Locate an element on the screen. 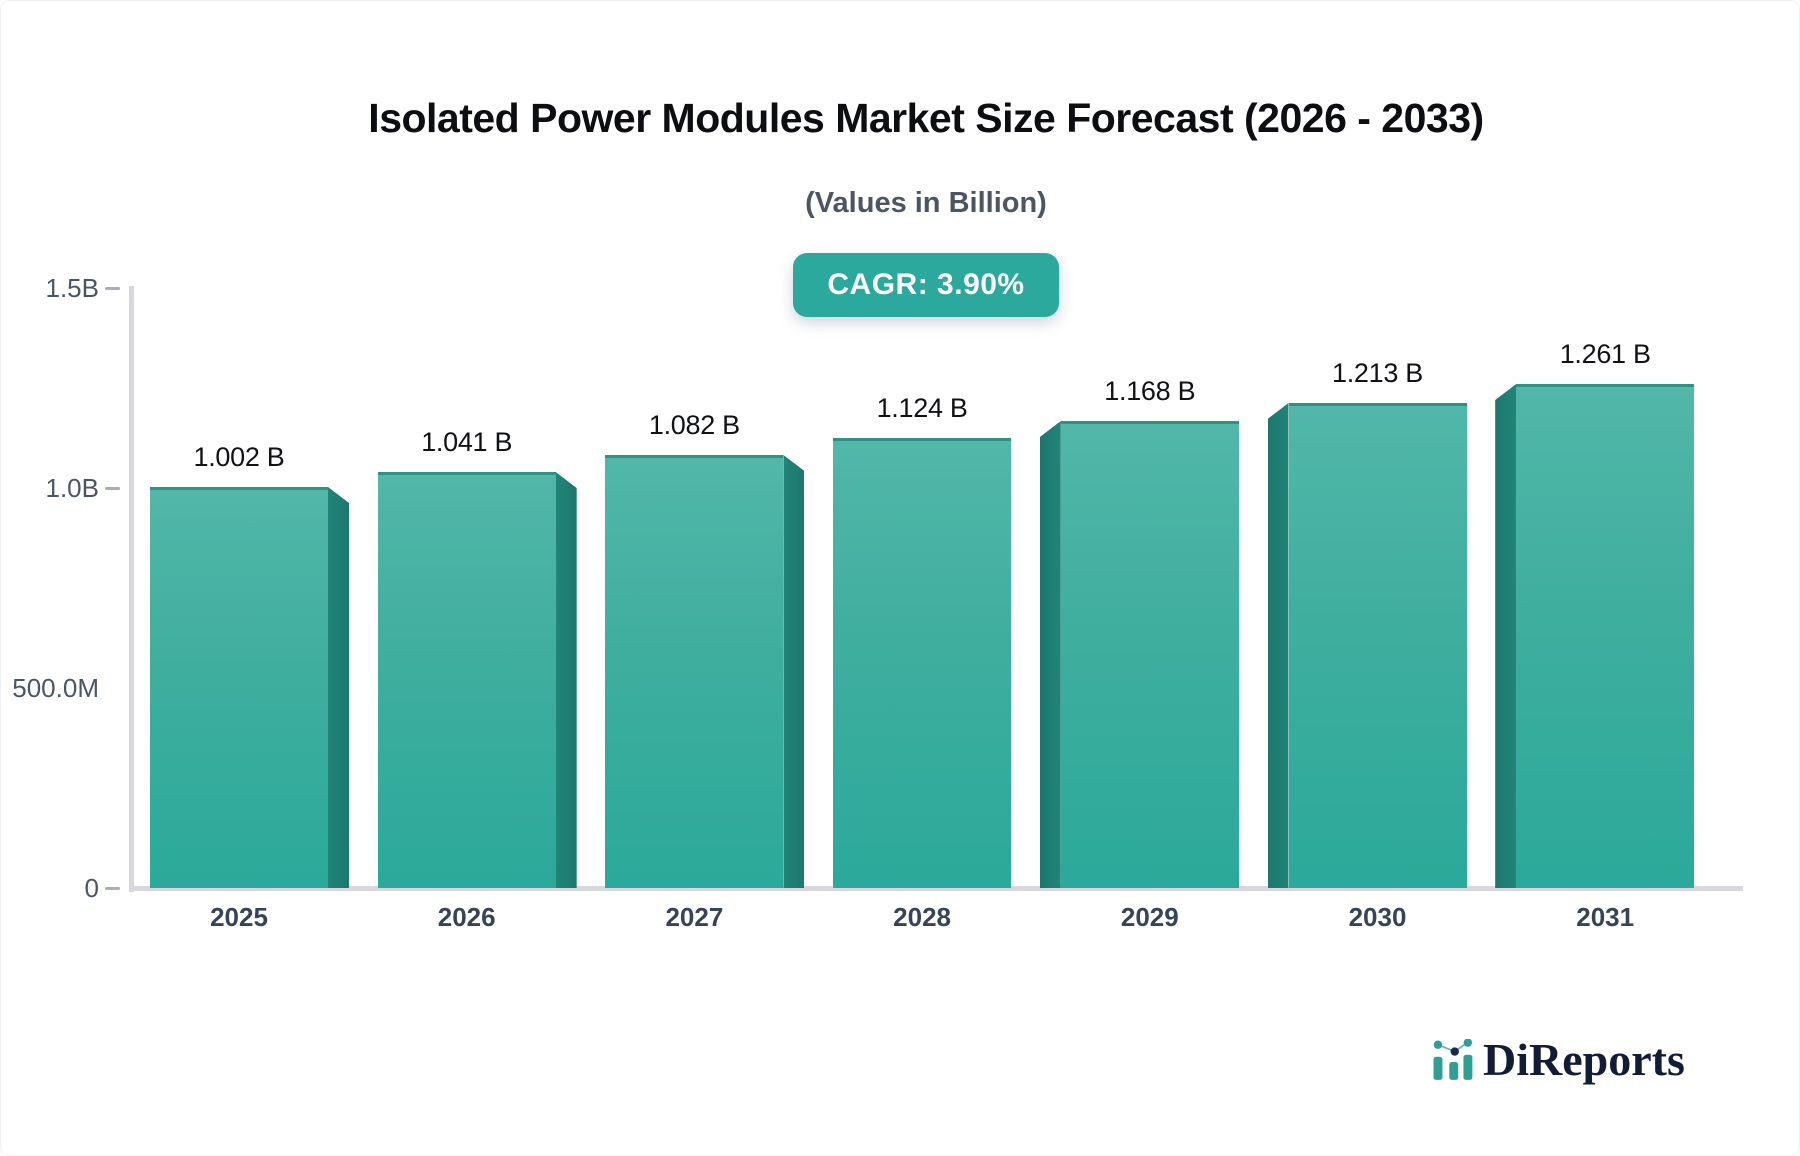 Image resolution: width=1800 pixels, height=1156 pixels. bar-value-label: 1.002 B is located at coordinates (239, 457).